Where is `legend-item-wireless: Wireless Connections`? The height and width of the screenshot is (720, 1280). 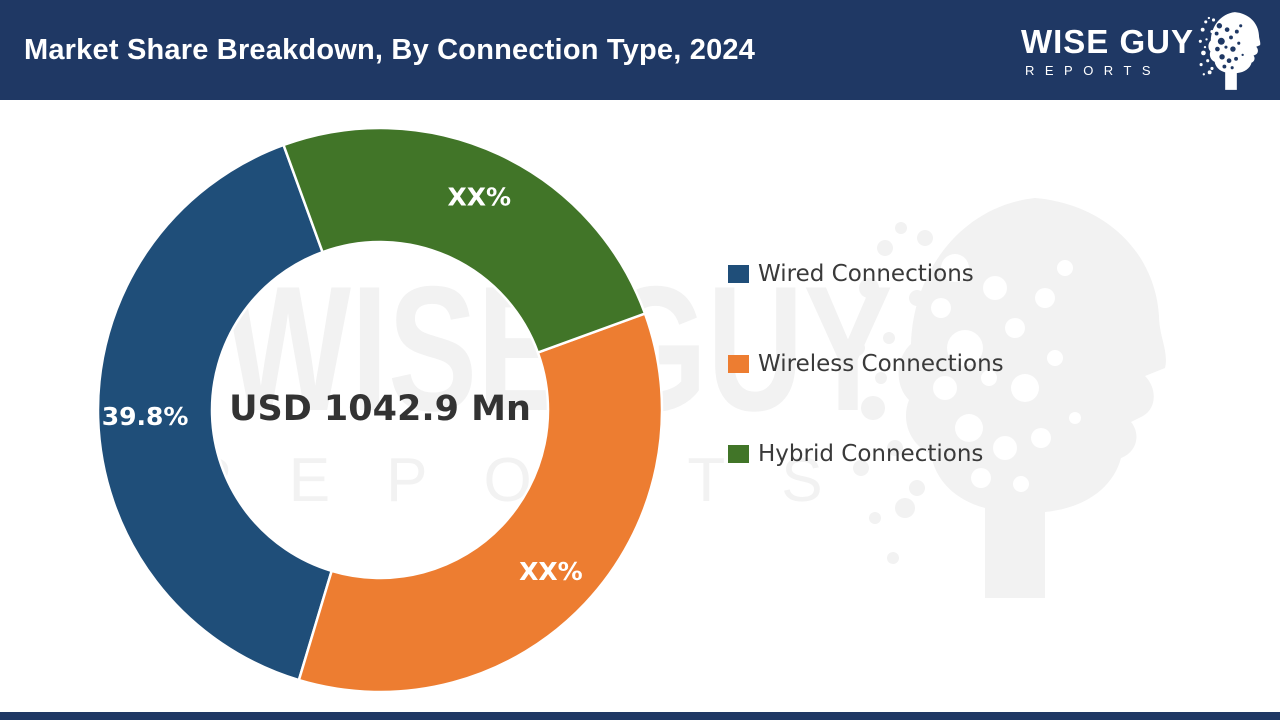 legend-item-wireless: Wireless Connections is located at coordinates (866, 364).